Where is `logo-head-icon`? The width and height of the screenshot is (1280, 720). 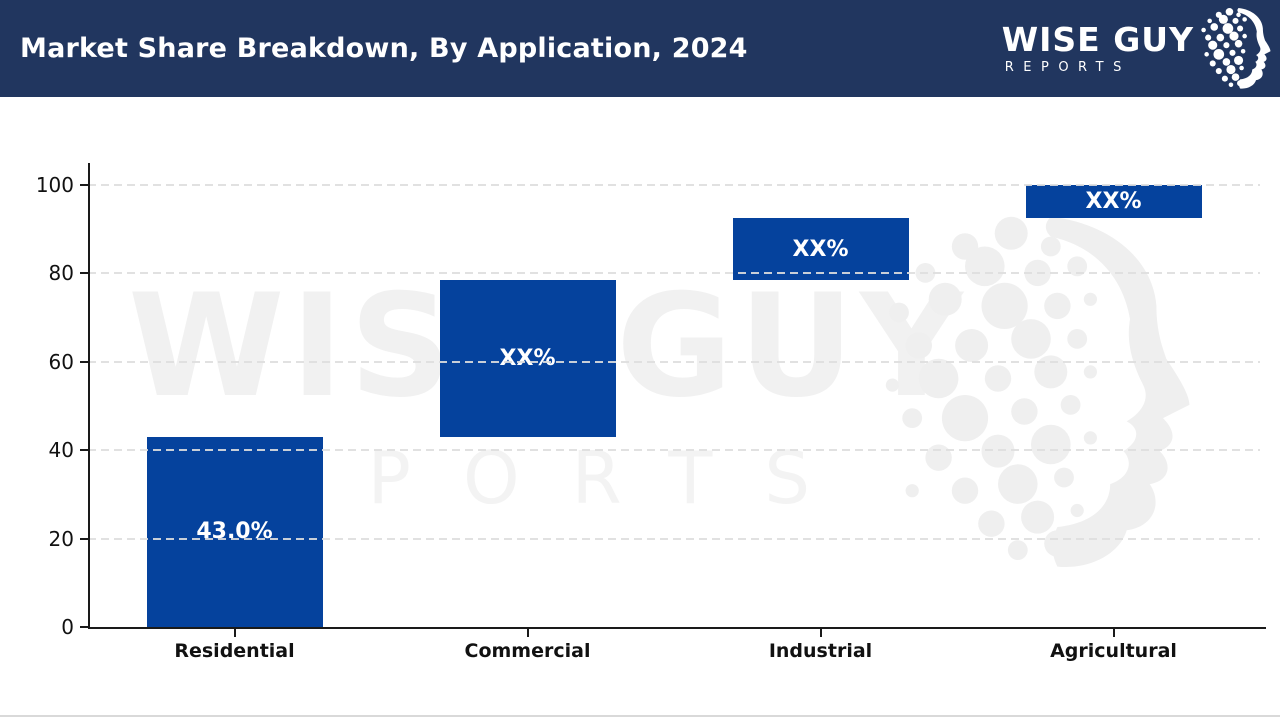 logo-head-icon is located at coordinates (1236, 48).